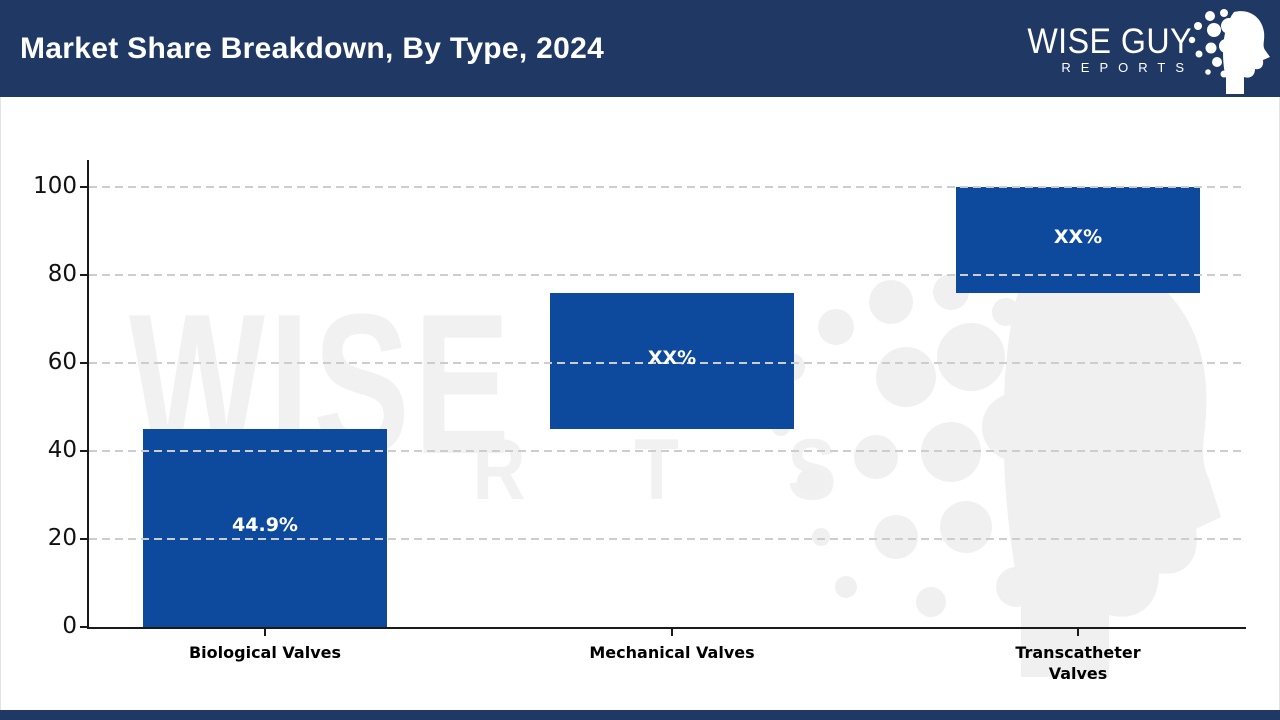 Image resolution: width=1280 pixels, height=720 pixels. I want to click on x-axis-line, so click(666, 628).